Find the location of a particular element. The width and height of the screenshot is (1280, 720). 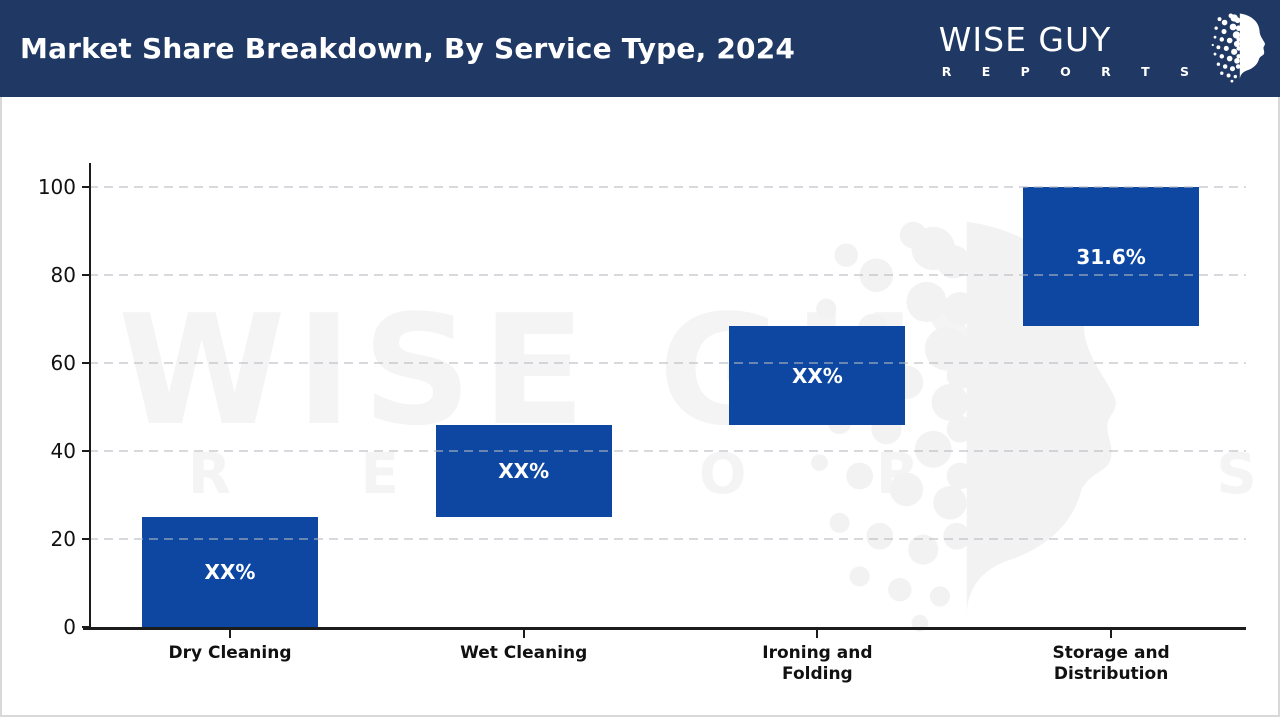

category-label-line: Wet Cleaning is located at coordinates (524, 653).